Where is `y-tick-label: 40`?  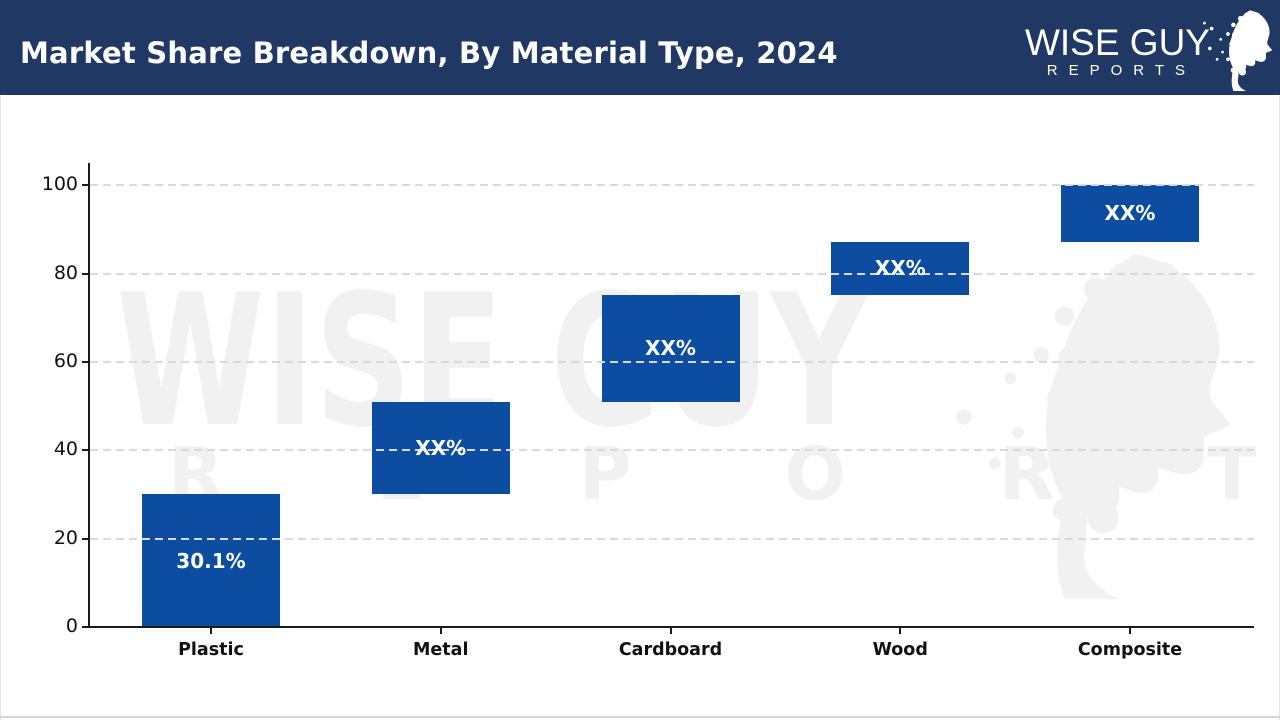 y-tick-label: 40 is located at coordinates (65, 449).